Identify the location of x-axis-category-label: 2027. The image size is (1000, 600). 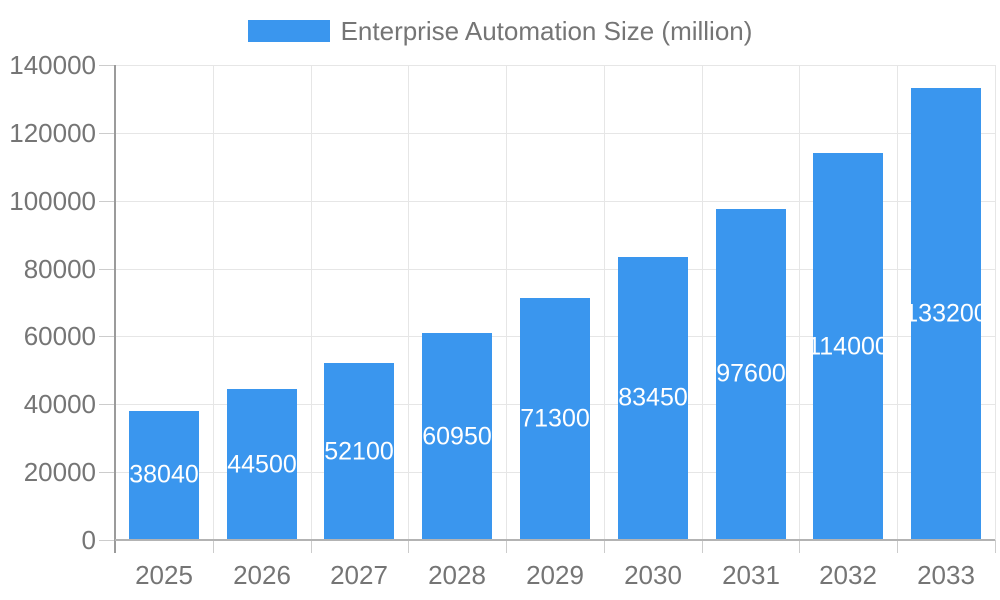
(359, 575).